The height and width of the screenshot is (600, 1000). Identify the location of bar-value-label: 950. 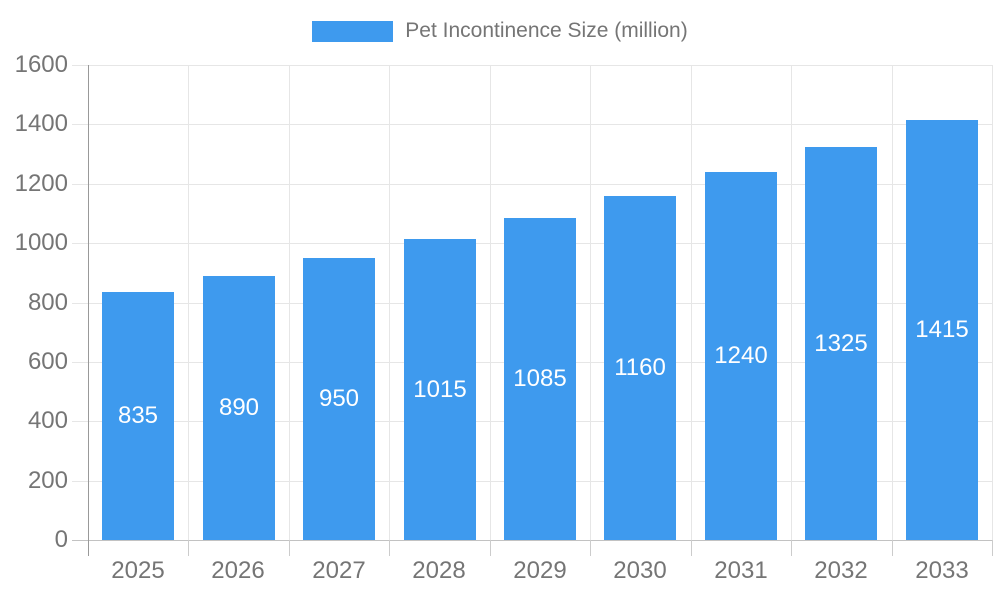
(339, 398).